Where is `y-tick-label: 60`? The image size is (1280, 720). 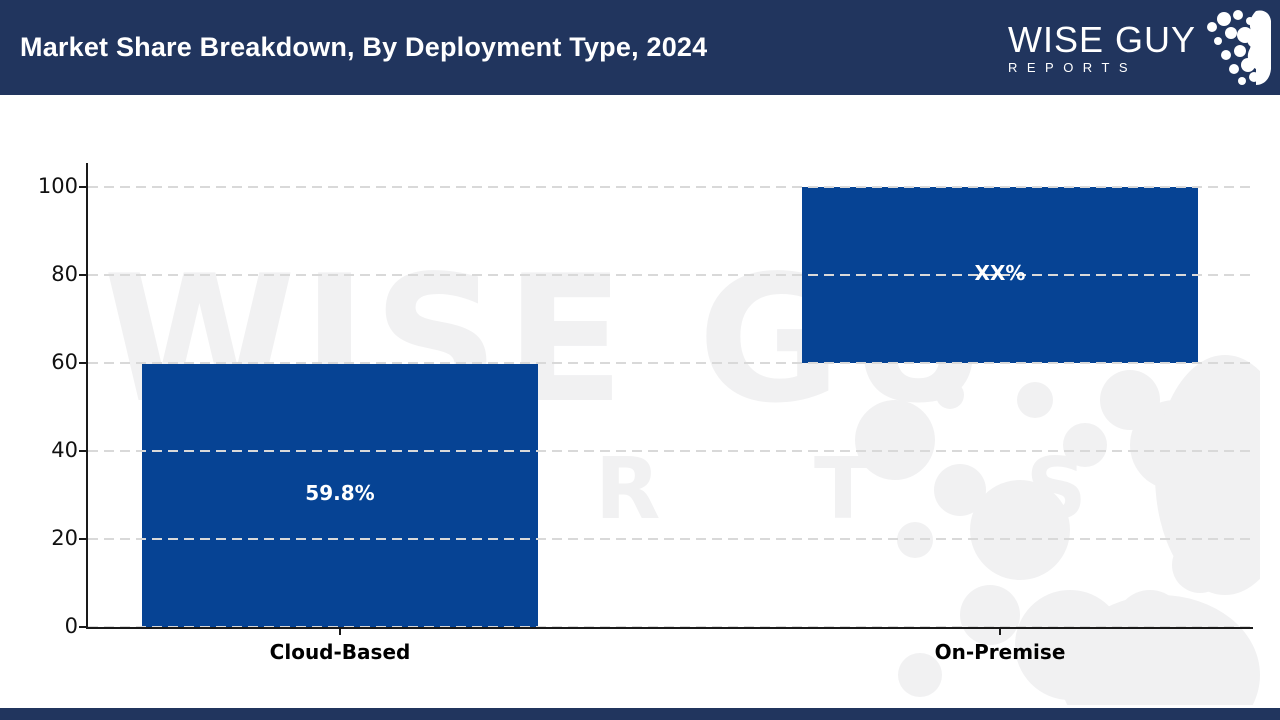 y-tick-label: 60 is located at coordinates (64, 362).